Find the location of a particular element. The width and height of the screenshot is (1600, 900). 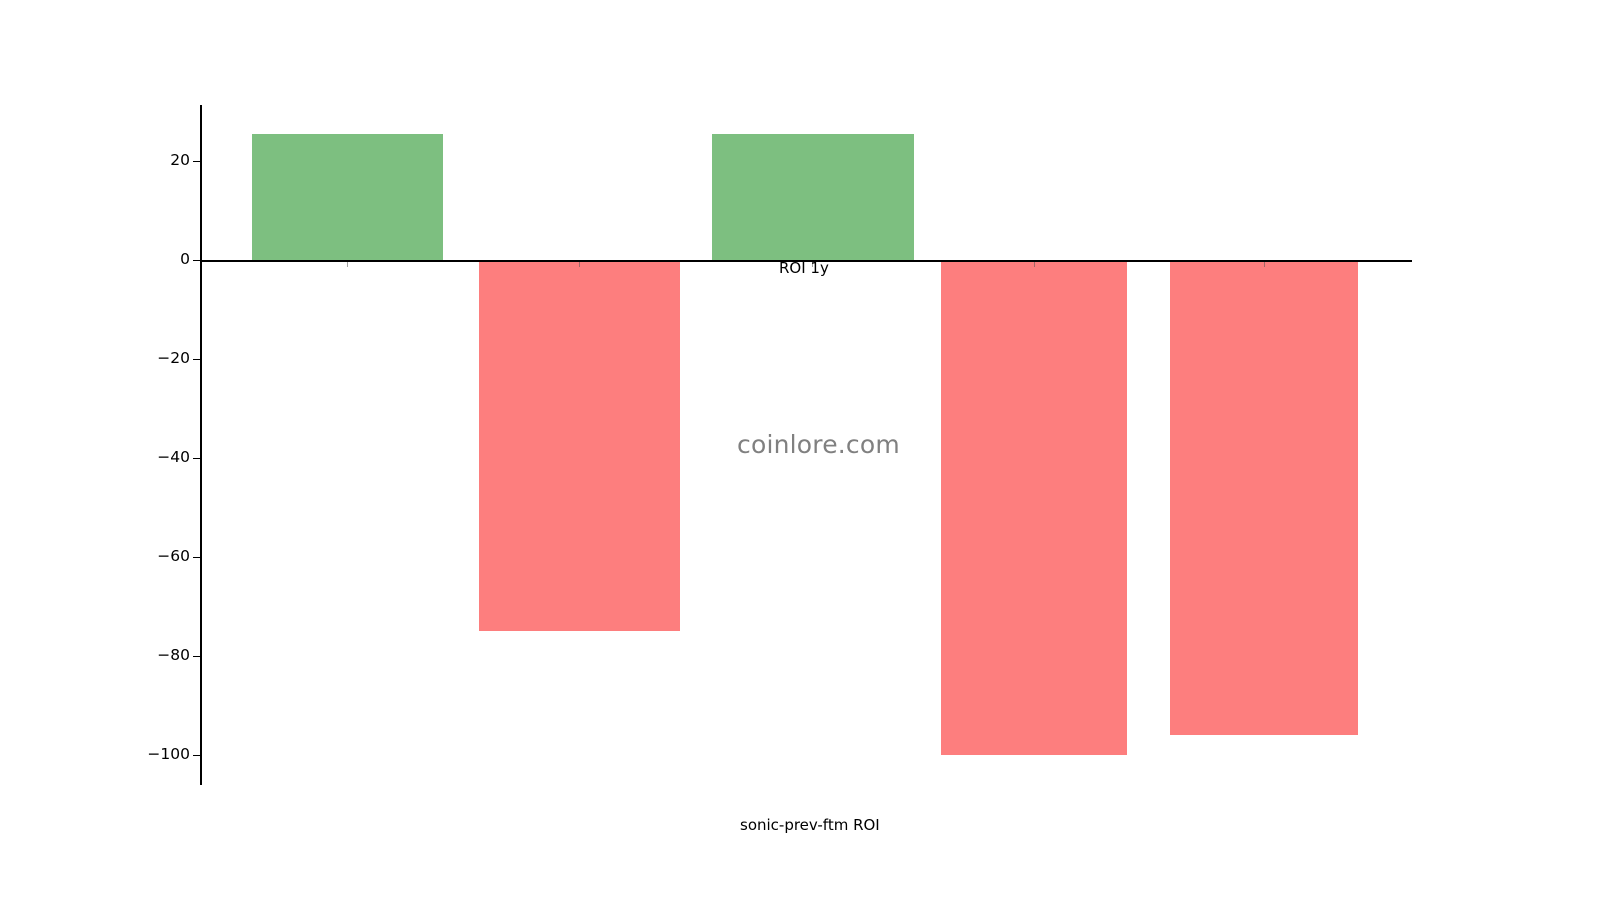

watermark-coinlore: coinlore.com is located at coordinates (818, 444).